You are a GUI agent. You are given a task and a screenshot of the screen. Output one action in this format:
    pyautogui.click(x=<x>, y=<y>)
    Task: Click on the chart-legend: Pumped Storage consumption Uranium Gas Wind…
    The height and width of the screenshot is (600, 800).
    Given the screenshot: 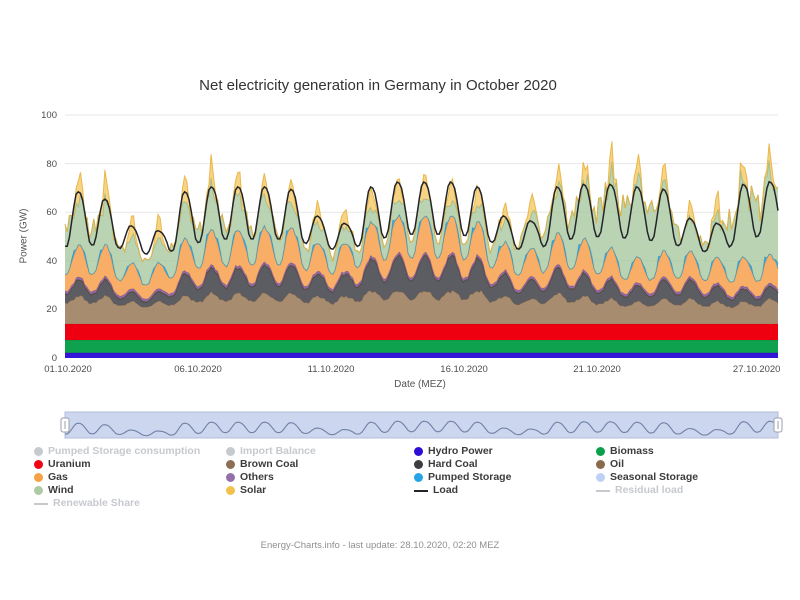 What is the action you would take?
    pyautogui.click(x=400, y=481)
    